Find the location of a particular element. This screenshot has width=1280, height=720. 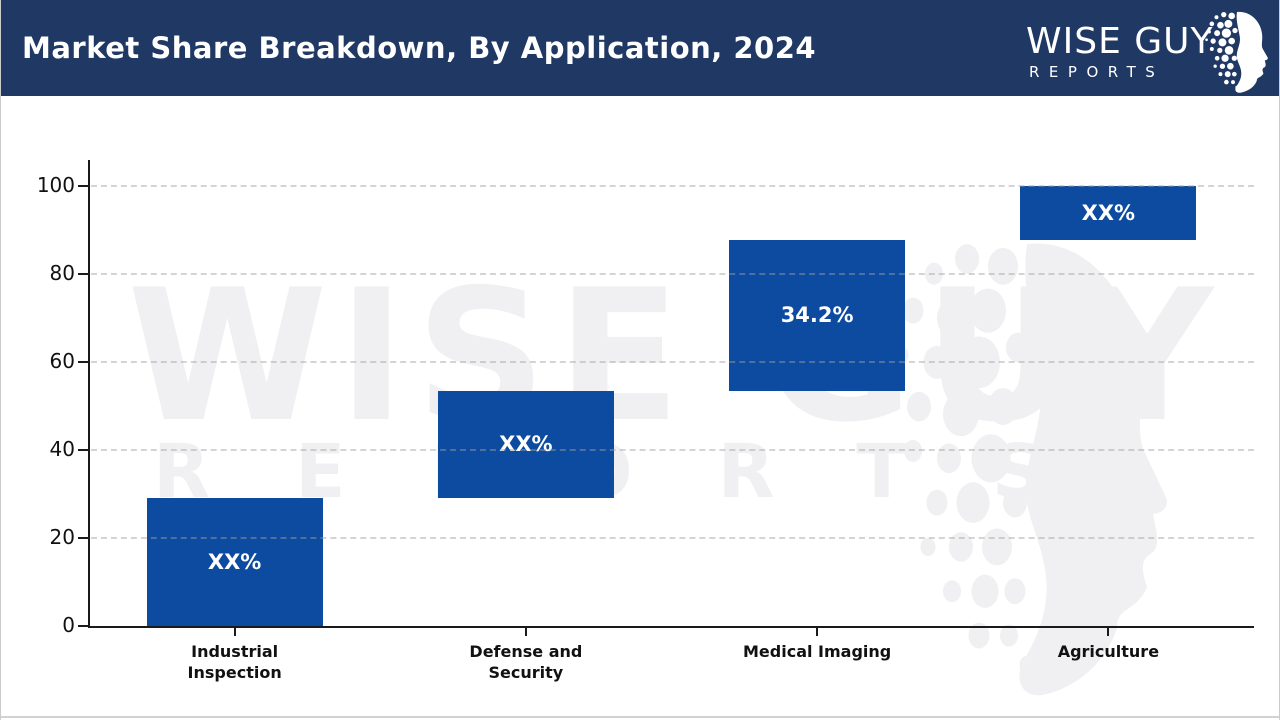

logo: WISE GUY REPORTS is located at coordinates (1150, 48).